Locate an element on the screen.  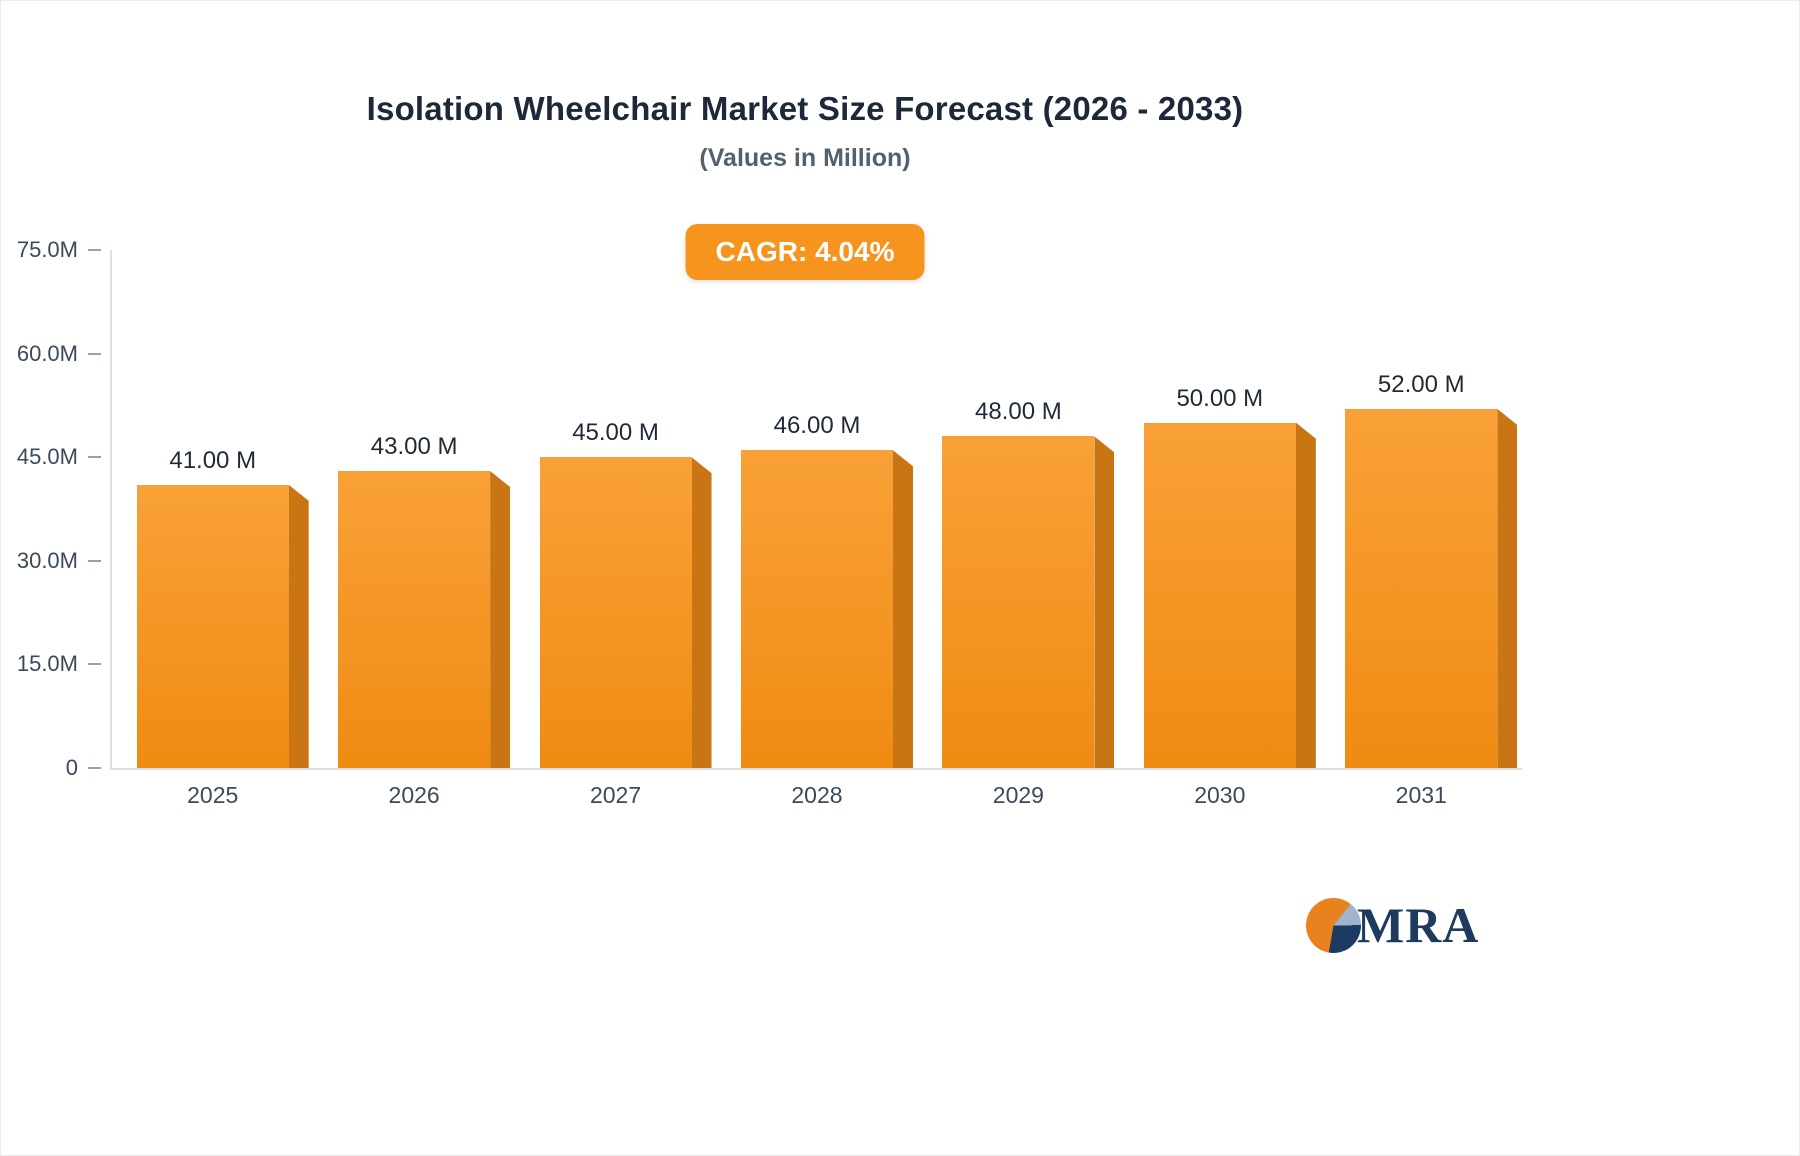
y-axis-tick-label: 15.0M is located at coordinates (47, 664).